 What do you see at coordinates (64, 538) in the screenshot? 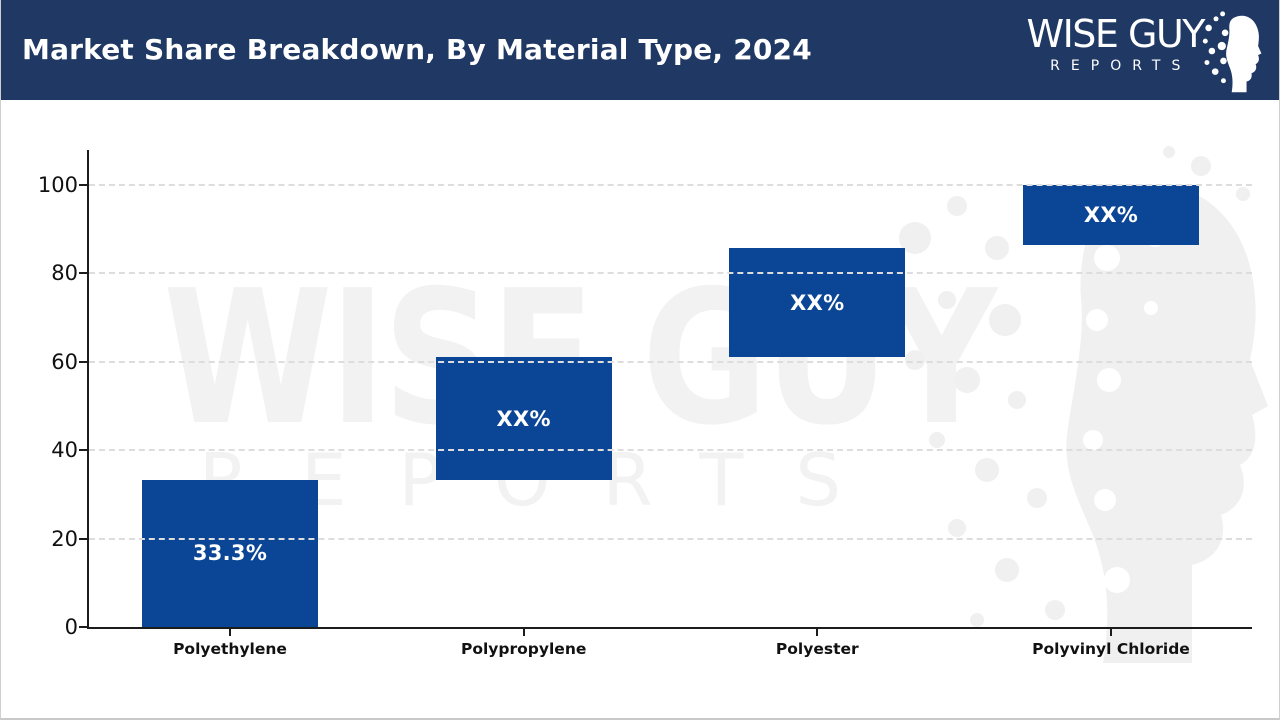
I see `y-tick-label-20: 20` at bounding box center [64, 538].